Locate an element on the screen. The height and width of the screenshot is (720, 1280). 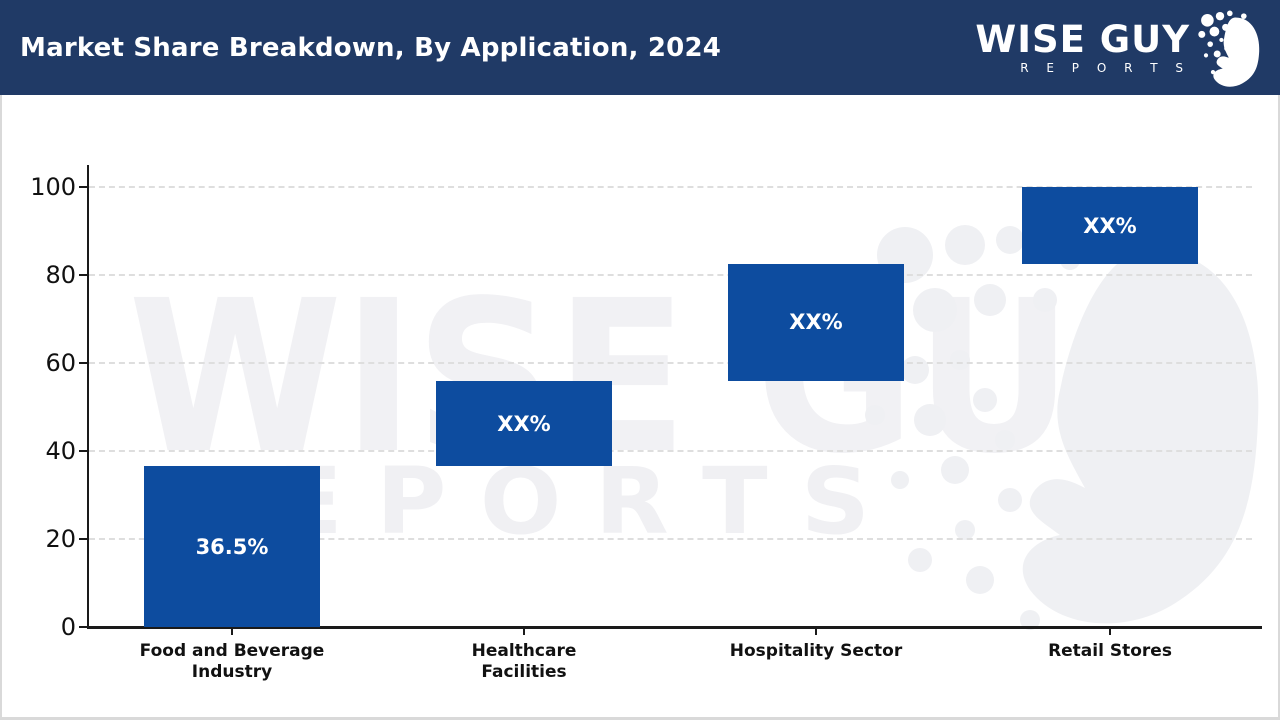
y-tick-label: 40 is located at coordinates (60, 451).